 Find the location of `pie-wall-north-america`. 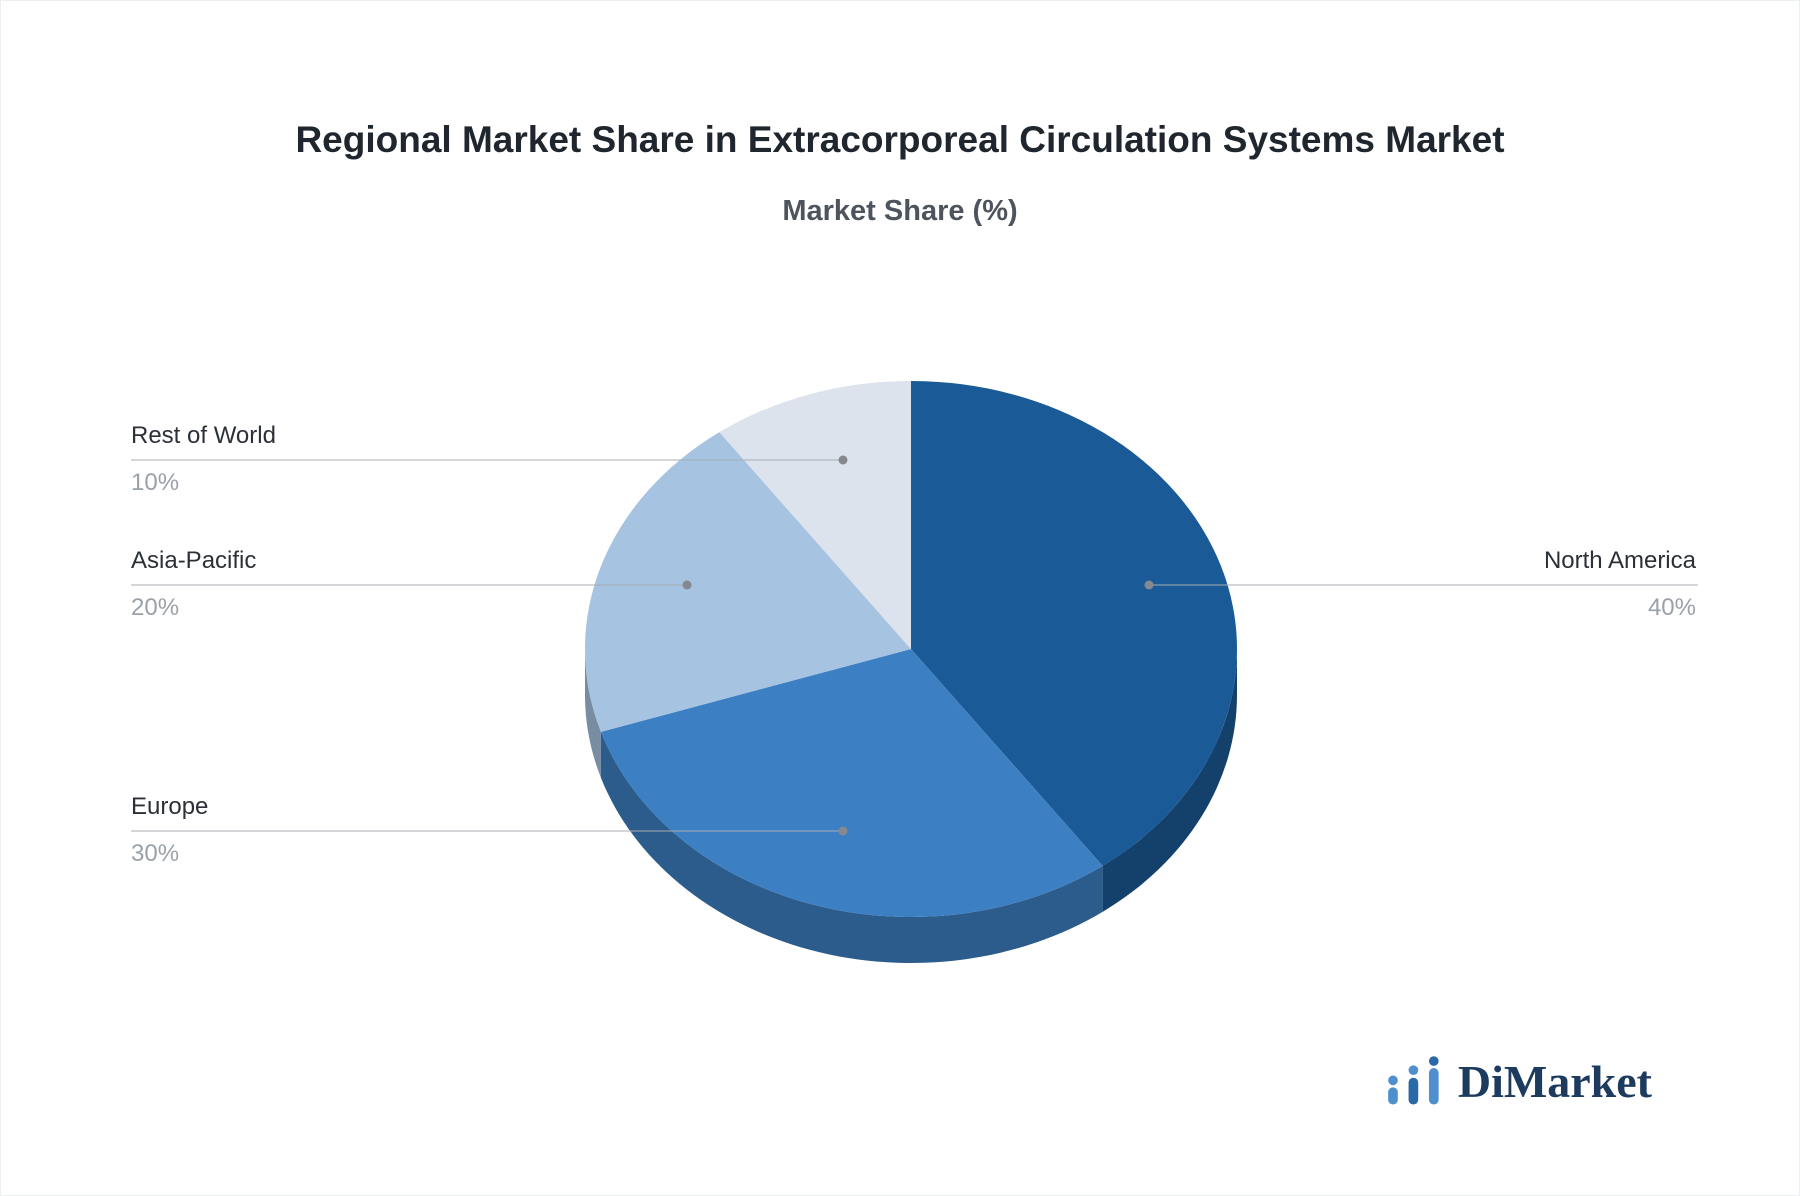

pie-wall-north-america is located at coordinates (1169, 780).